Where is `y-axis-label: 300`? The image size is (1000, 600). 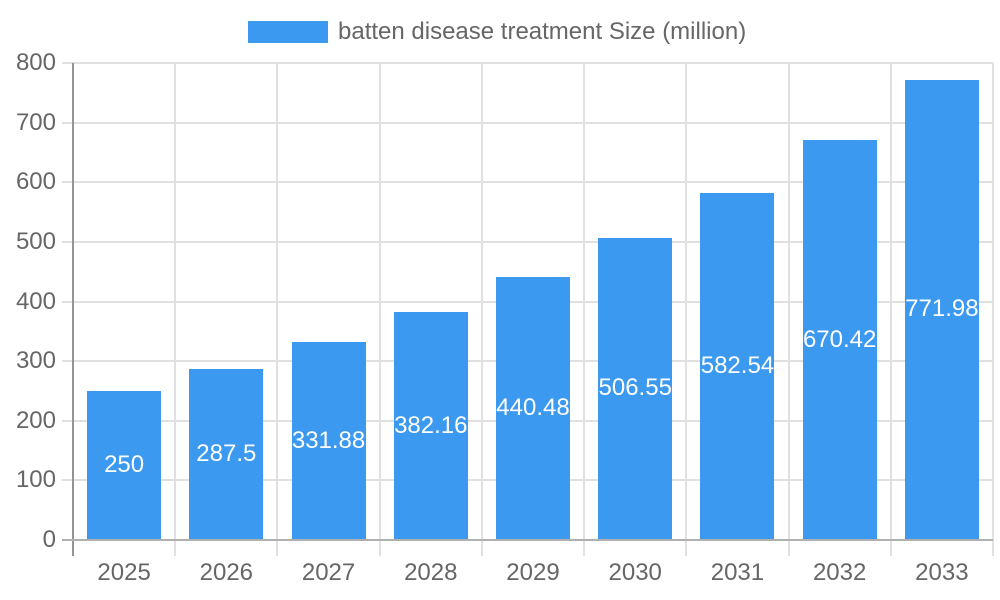
y-axis-label: 300 is located at coordinates (35, 361).